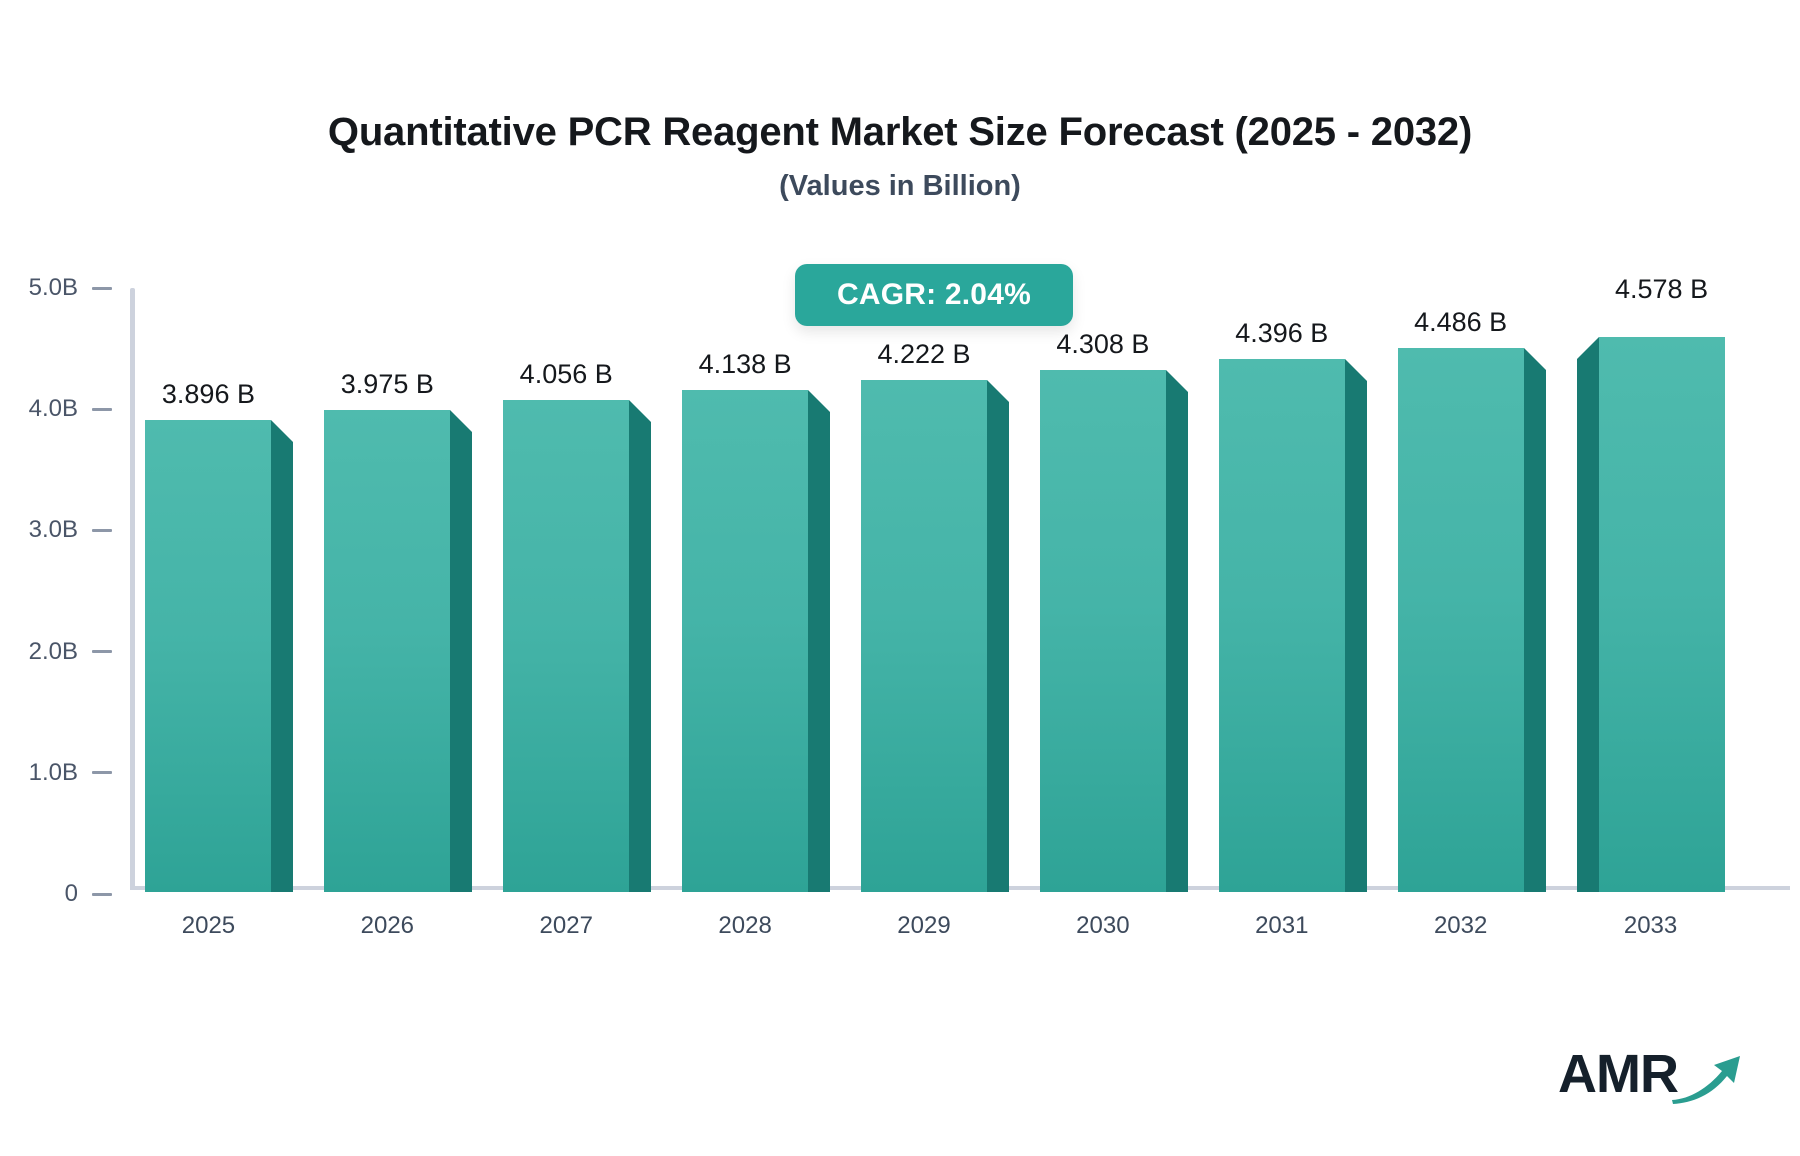  I want to click on y-axis-tick: 2.0B, so click(60, 652).